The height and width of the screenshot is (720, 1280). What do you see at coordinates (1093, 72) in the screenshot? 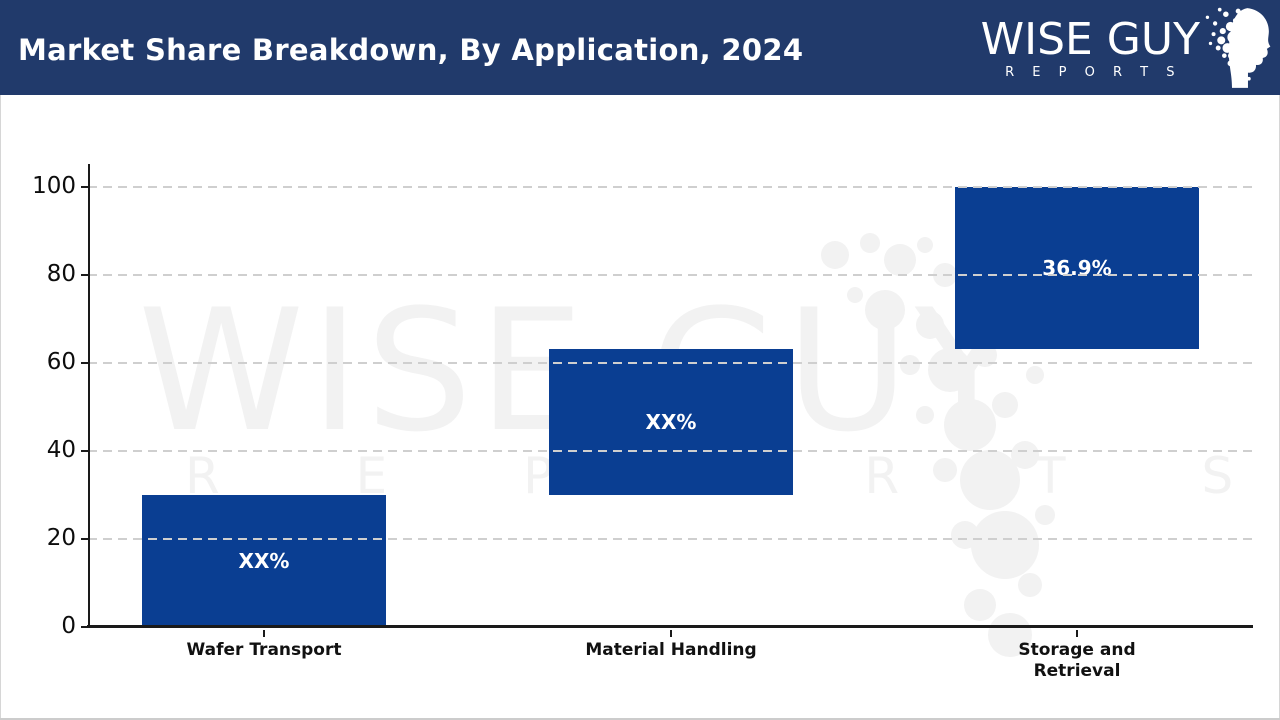
I see `logo-sub-text: R E P O R T S` at bounding box center [1093, 72].